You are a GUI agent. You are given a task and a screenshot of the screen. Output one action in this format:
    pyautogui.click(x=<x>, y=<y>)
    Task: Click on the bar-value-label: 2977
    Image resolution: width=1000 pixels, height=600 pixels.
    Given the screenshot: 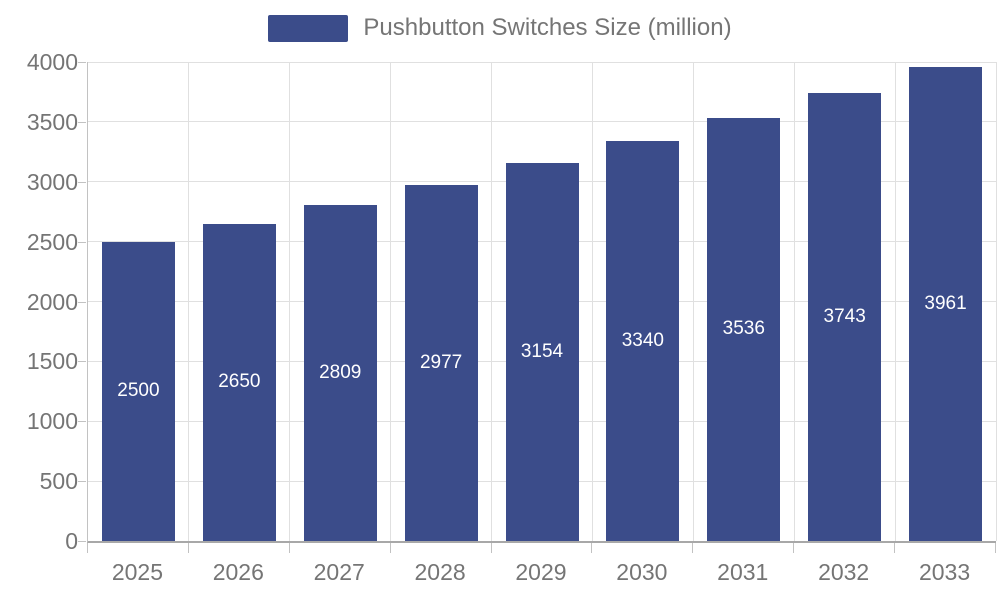 What is the action you would take?
    pyautogui.click(x=441, y=362)
    